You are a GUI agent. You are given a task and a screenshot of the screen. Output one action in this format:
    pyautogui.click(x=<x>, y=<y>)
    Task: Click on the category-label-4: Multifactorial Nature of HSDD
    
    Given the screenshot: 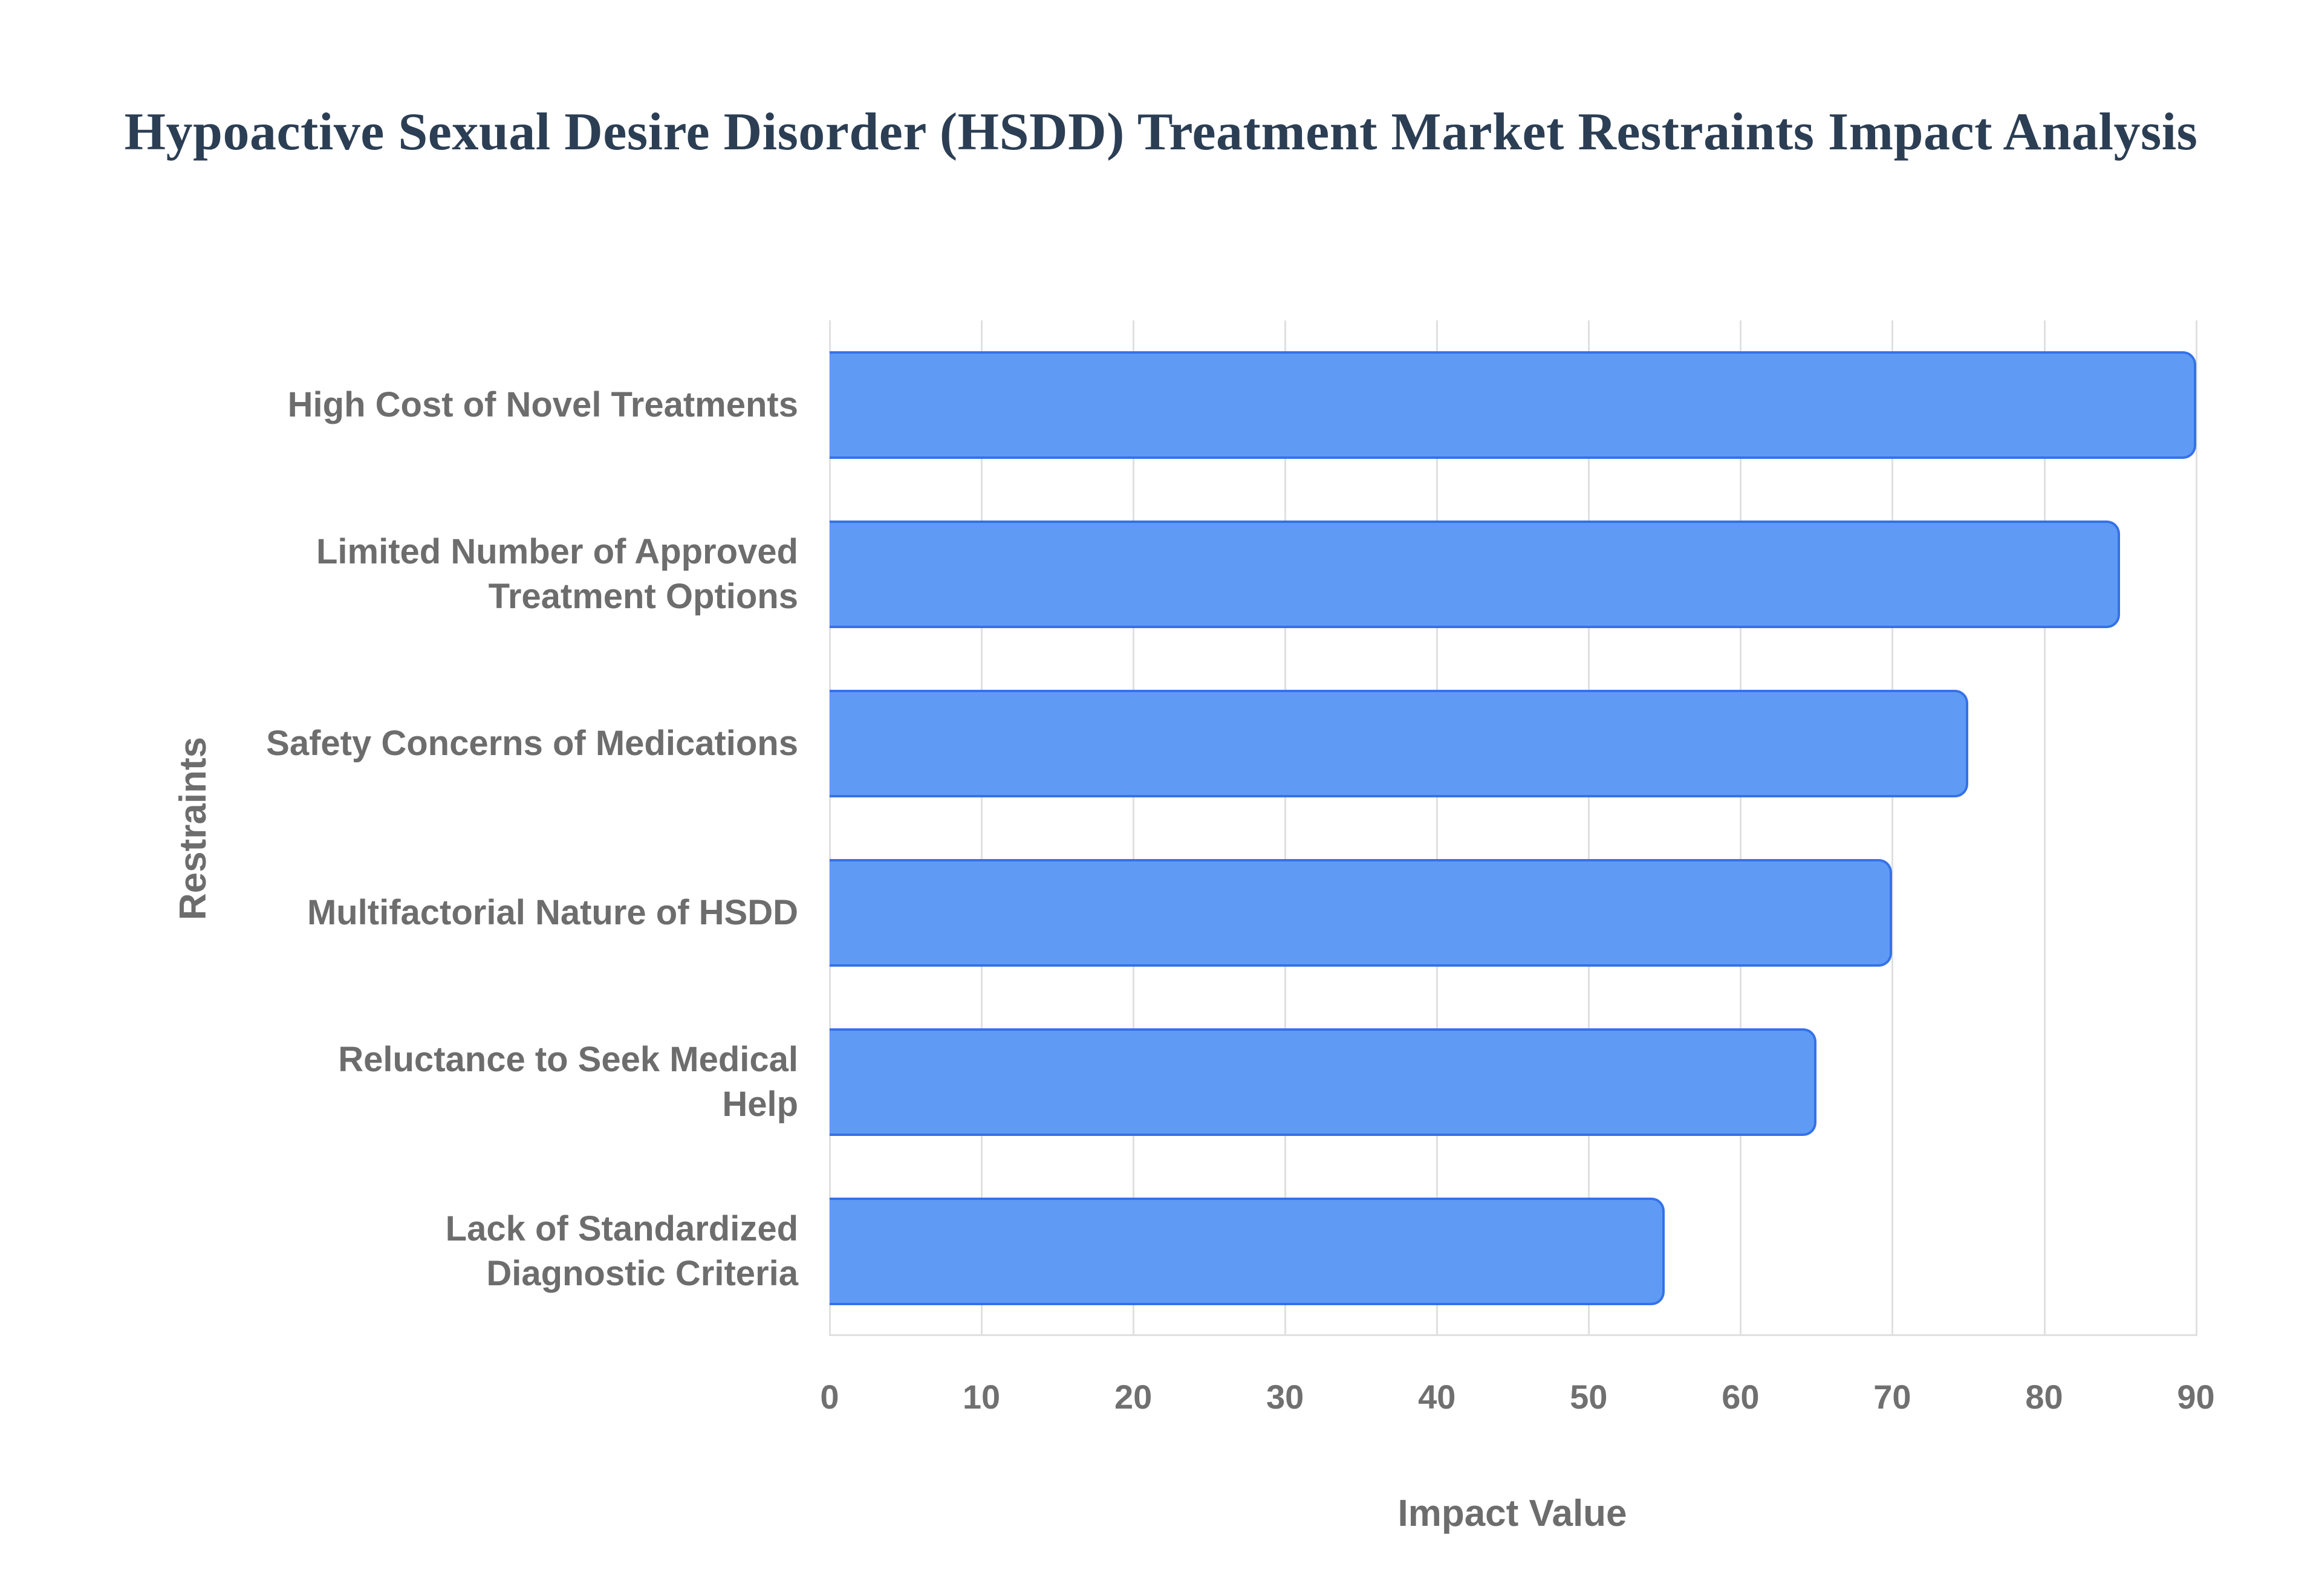 What is the action you would take?
    pyautogui.click(x=552, y=912)
    